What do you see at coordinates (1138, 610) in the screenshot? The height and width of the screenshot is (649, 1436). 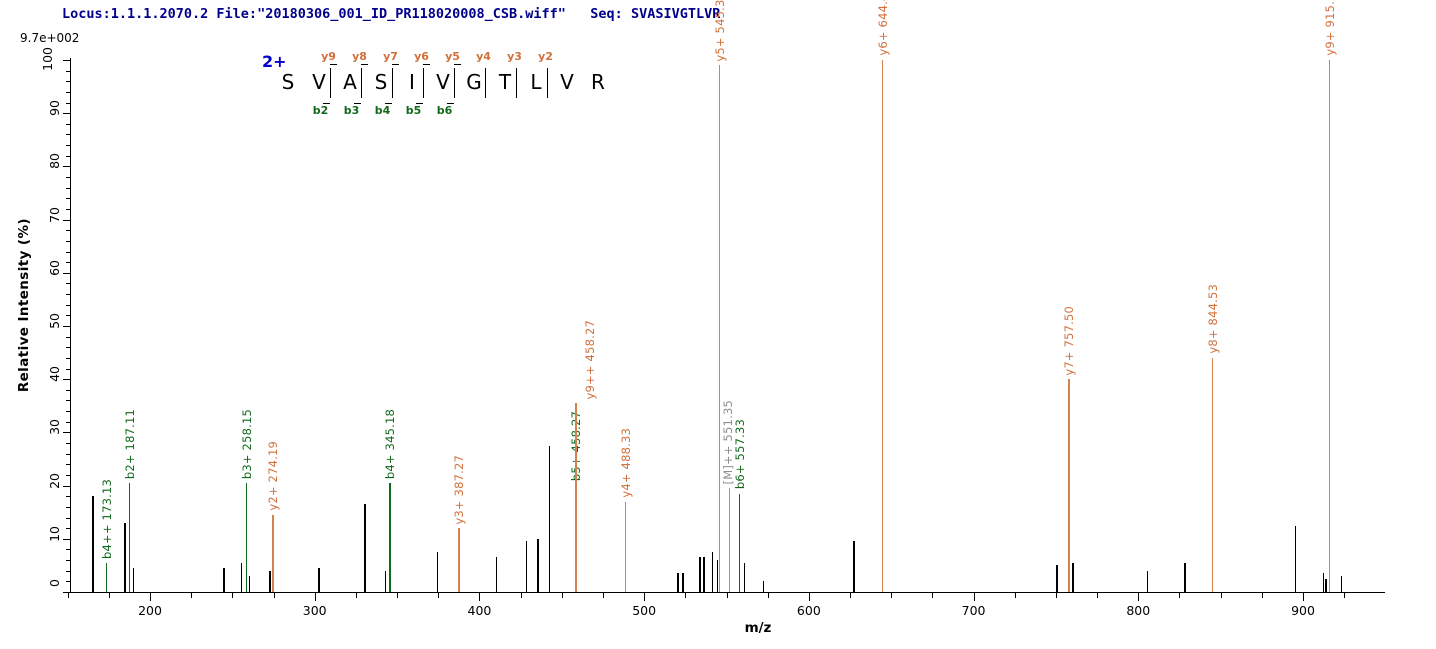 I see `x-tick-label: 800` at bounding box center [1138, 610].